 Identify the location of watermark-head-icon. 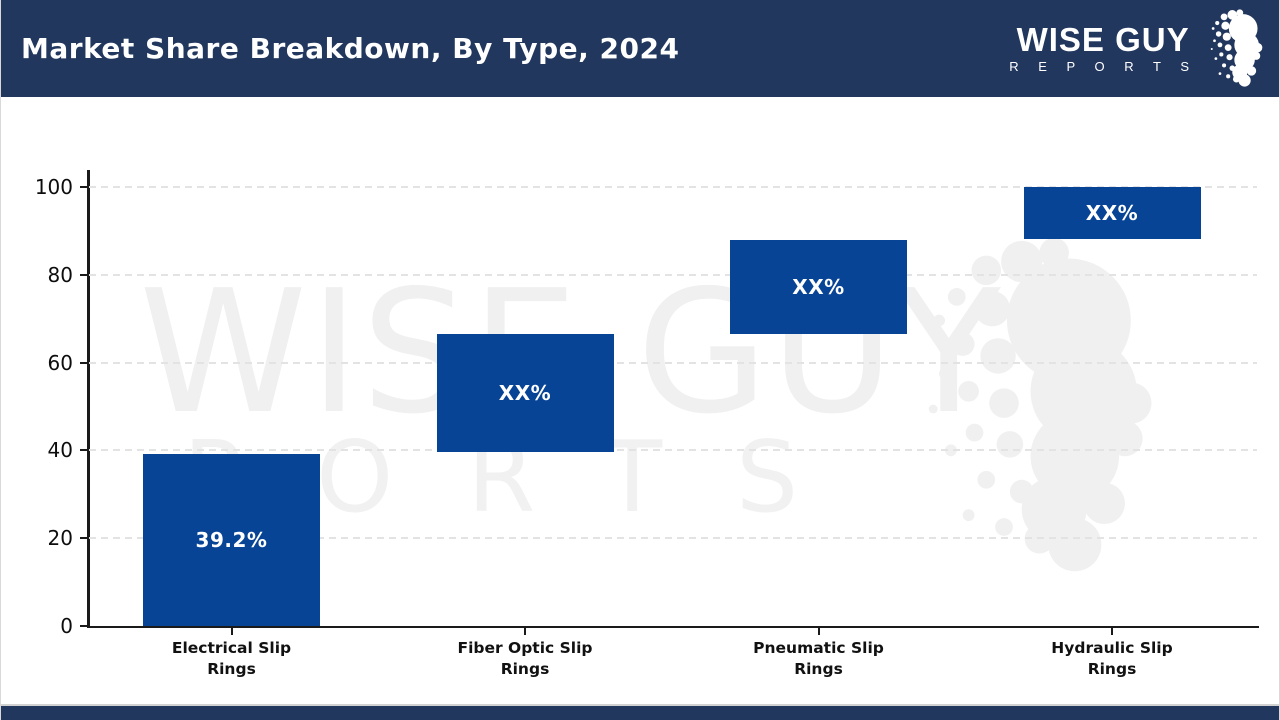
(1040, 404).